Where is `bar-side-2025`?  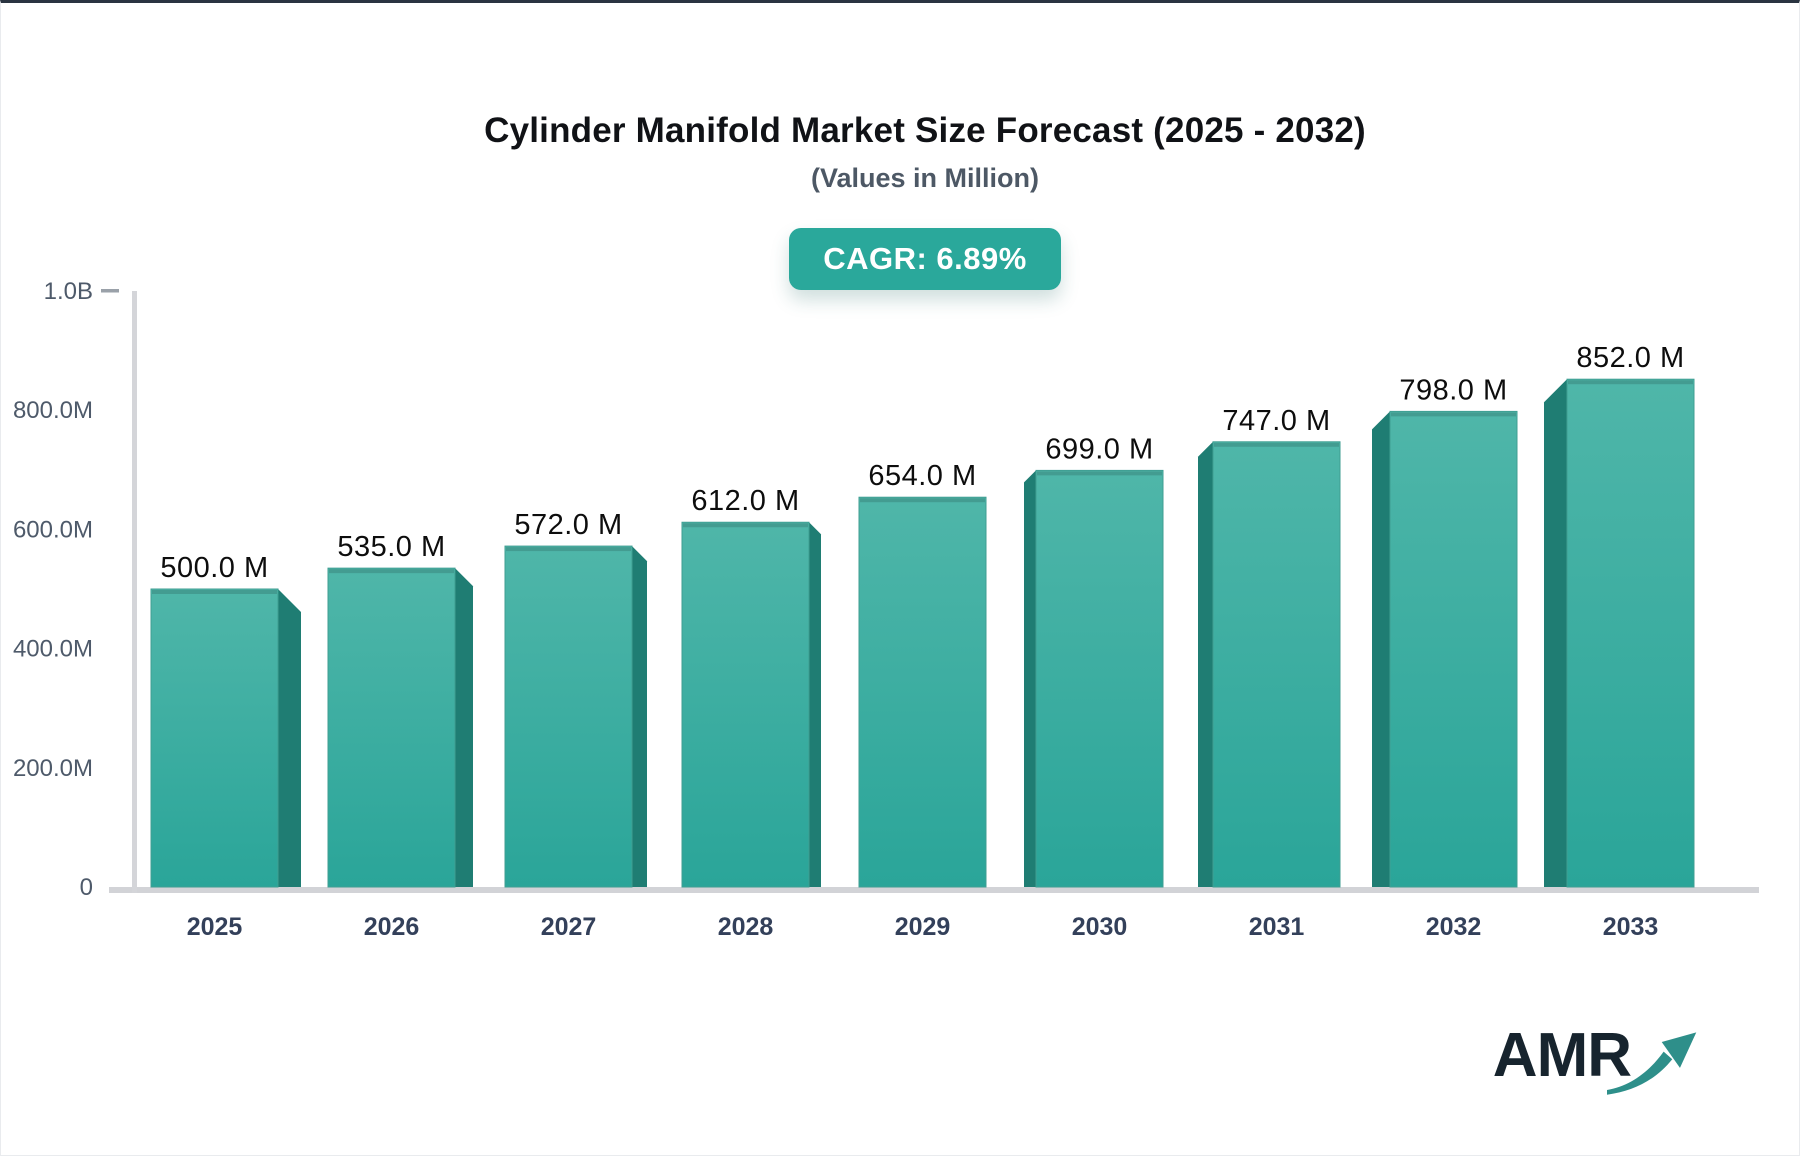
bar-side-2025 is located at coordinates (289, 738).